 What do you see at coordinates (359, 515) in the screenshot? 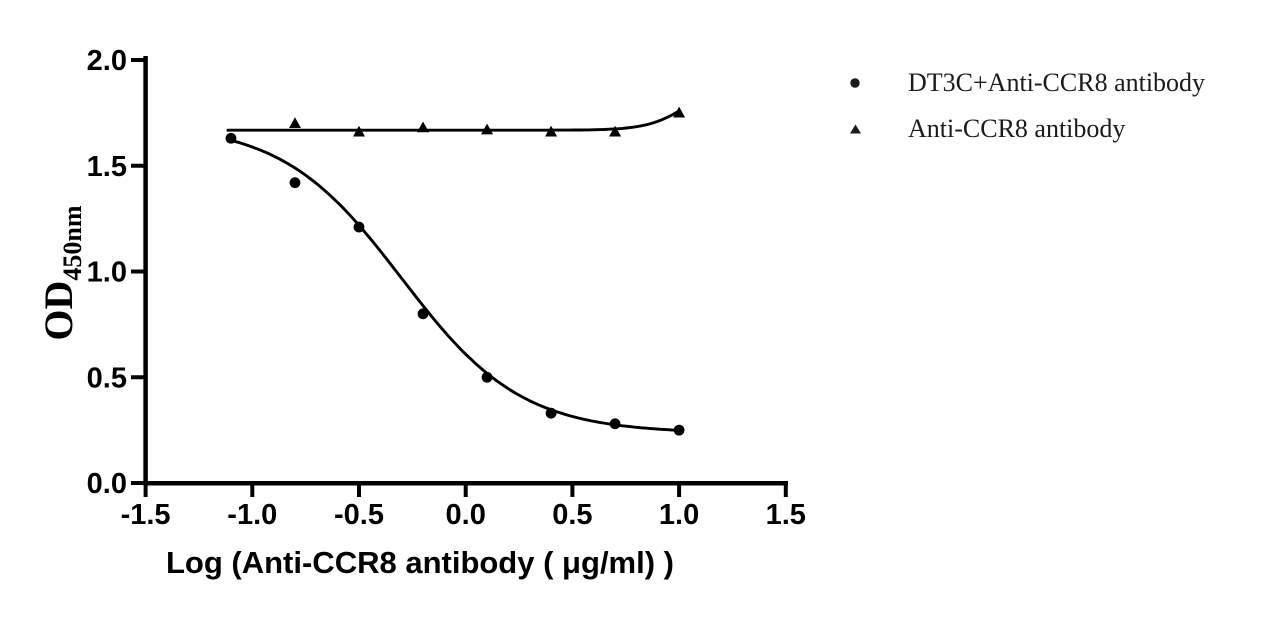
I see `x-tick-label: -0.5` at bounding box center [359, 515].